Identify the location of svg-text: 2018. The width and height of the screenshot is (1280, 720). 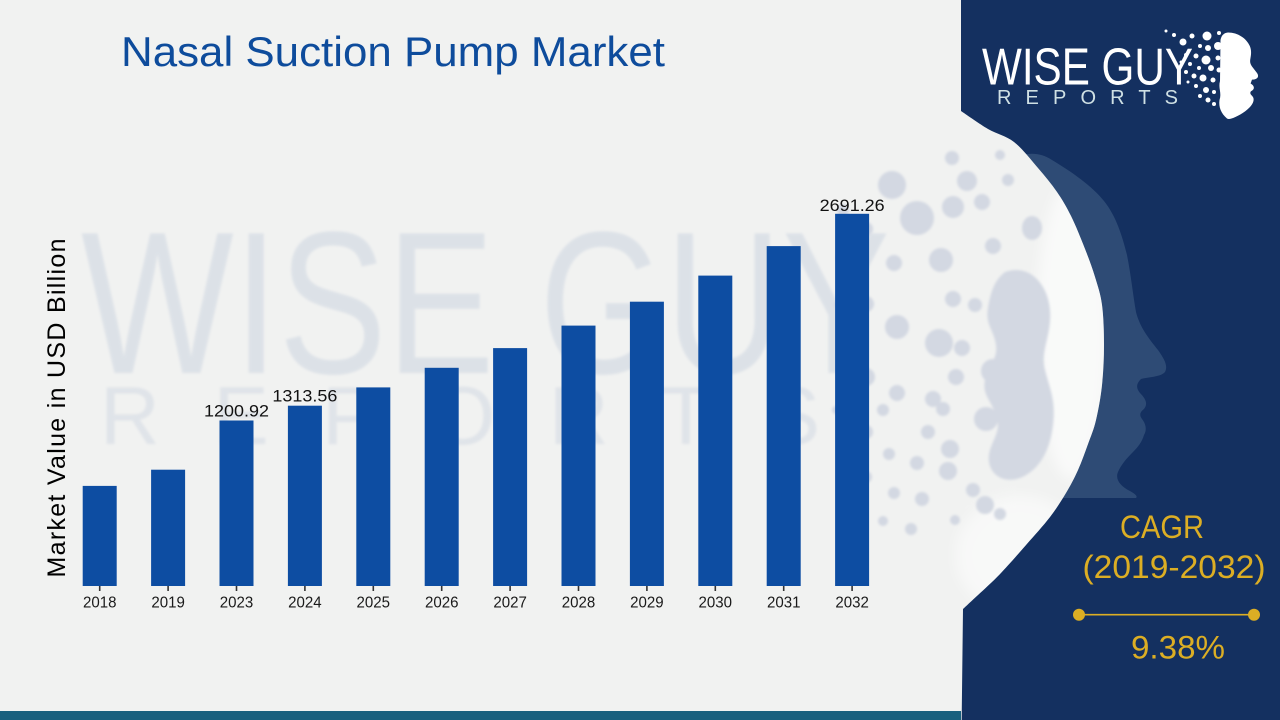
(100, 603).